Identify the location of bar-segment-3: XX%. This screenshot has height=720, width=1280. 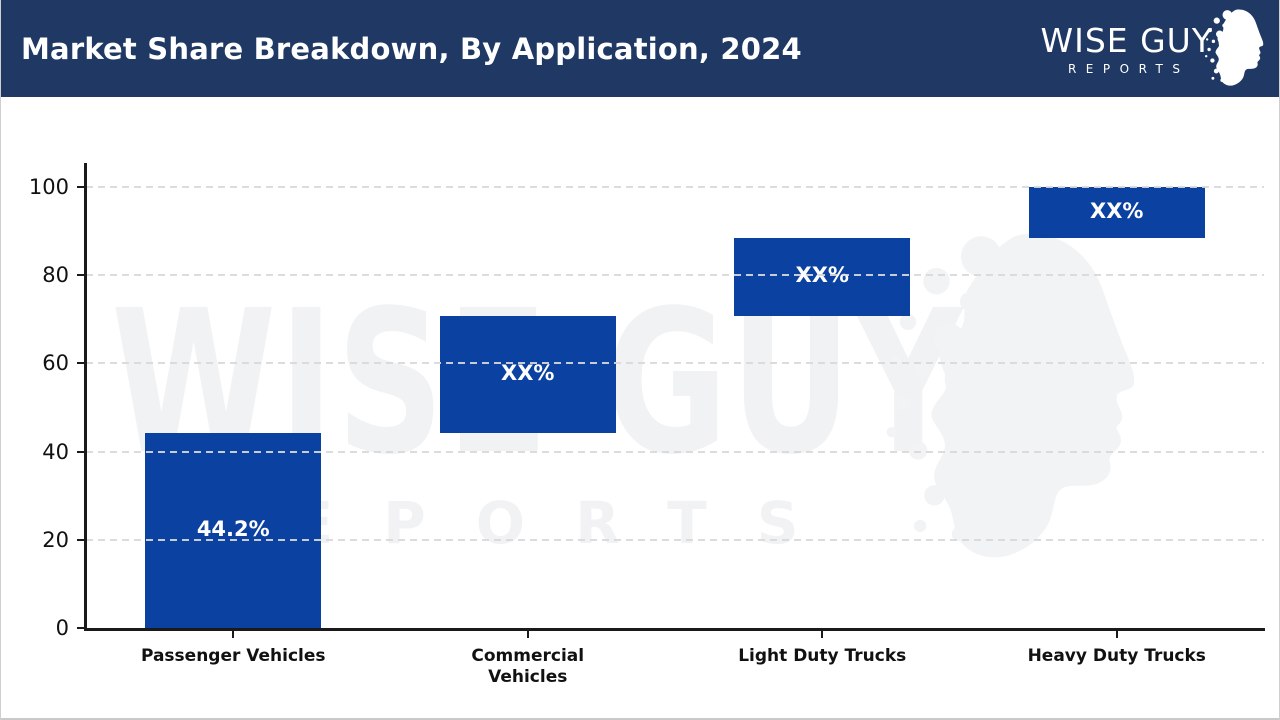
(822, 277).